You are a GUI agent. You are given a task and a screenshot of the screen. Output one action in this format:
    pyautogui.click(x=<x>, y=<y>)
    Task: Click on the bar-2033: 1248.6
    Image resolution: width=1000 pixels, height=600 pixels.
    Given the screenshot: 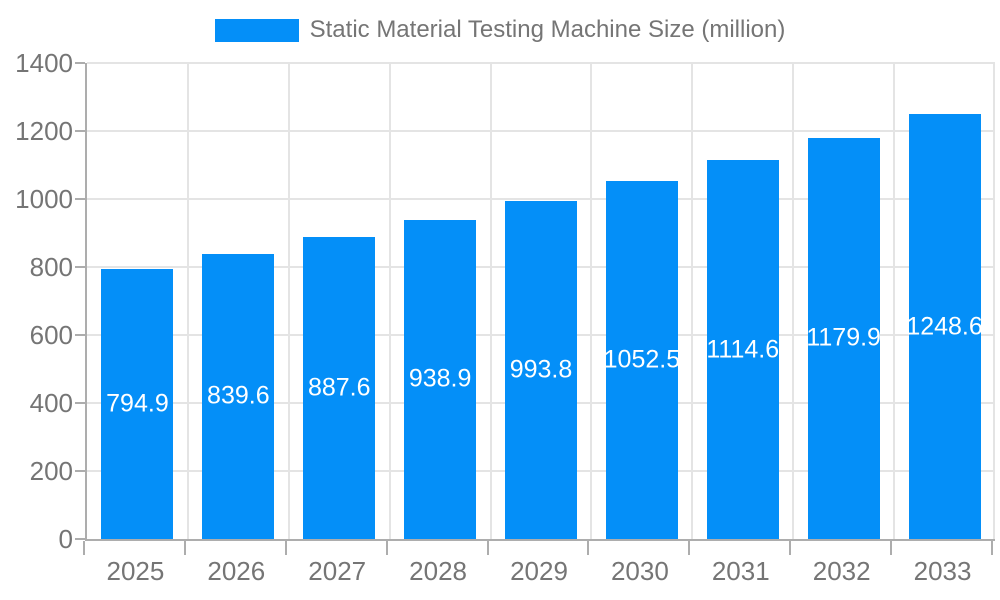 What is the action you would take?
    pyautogui.click(x=944, y=326)
    